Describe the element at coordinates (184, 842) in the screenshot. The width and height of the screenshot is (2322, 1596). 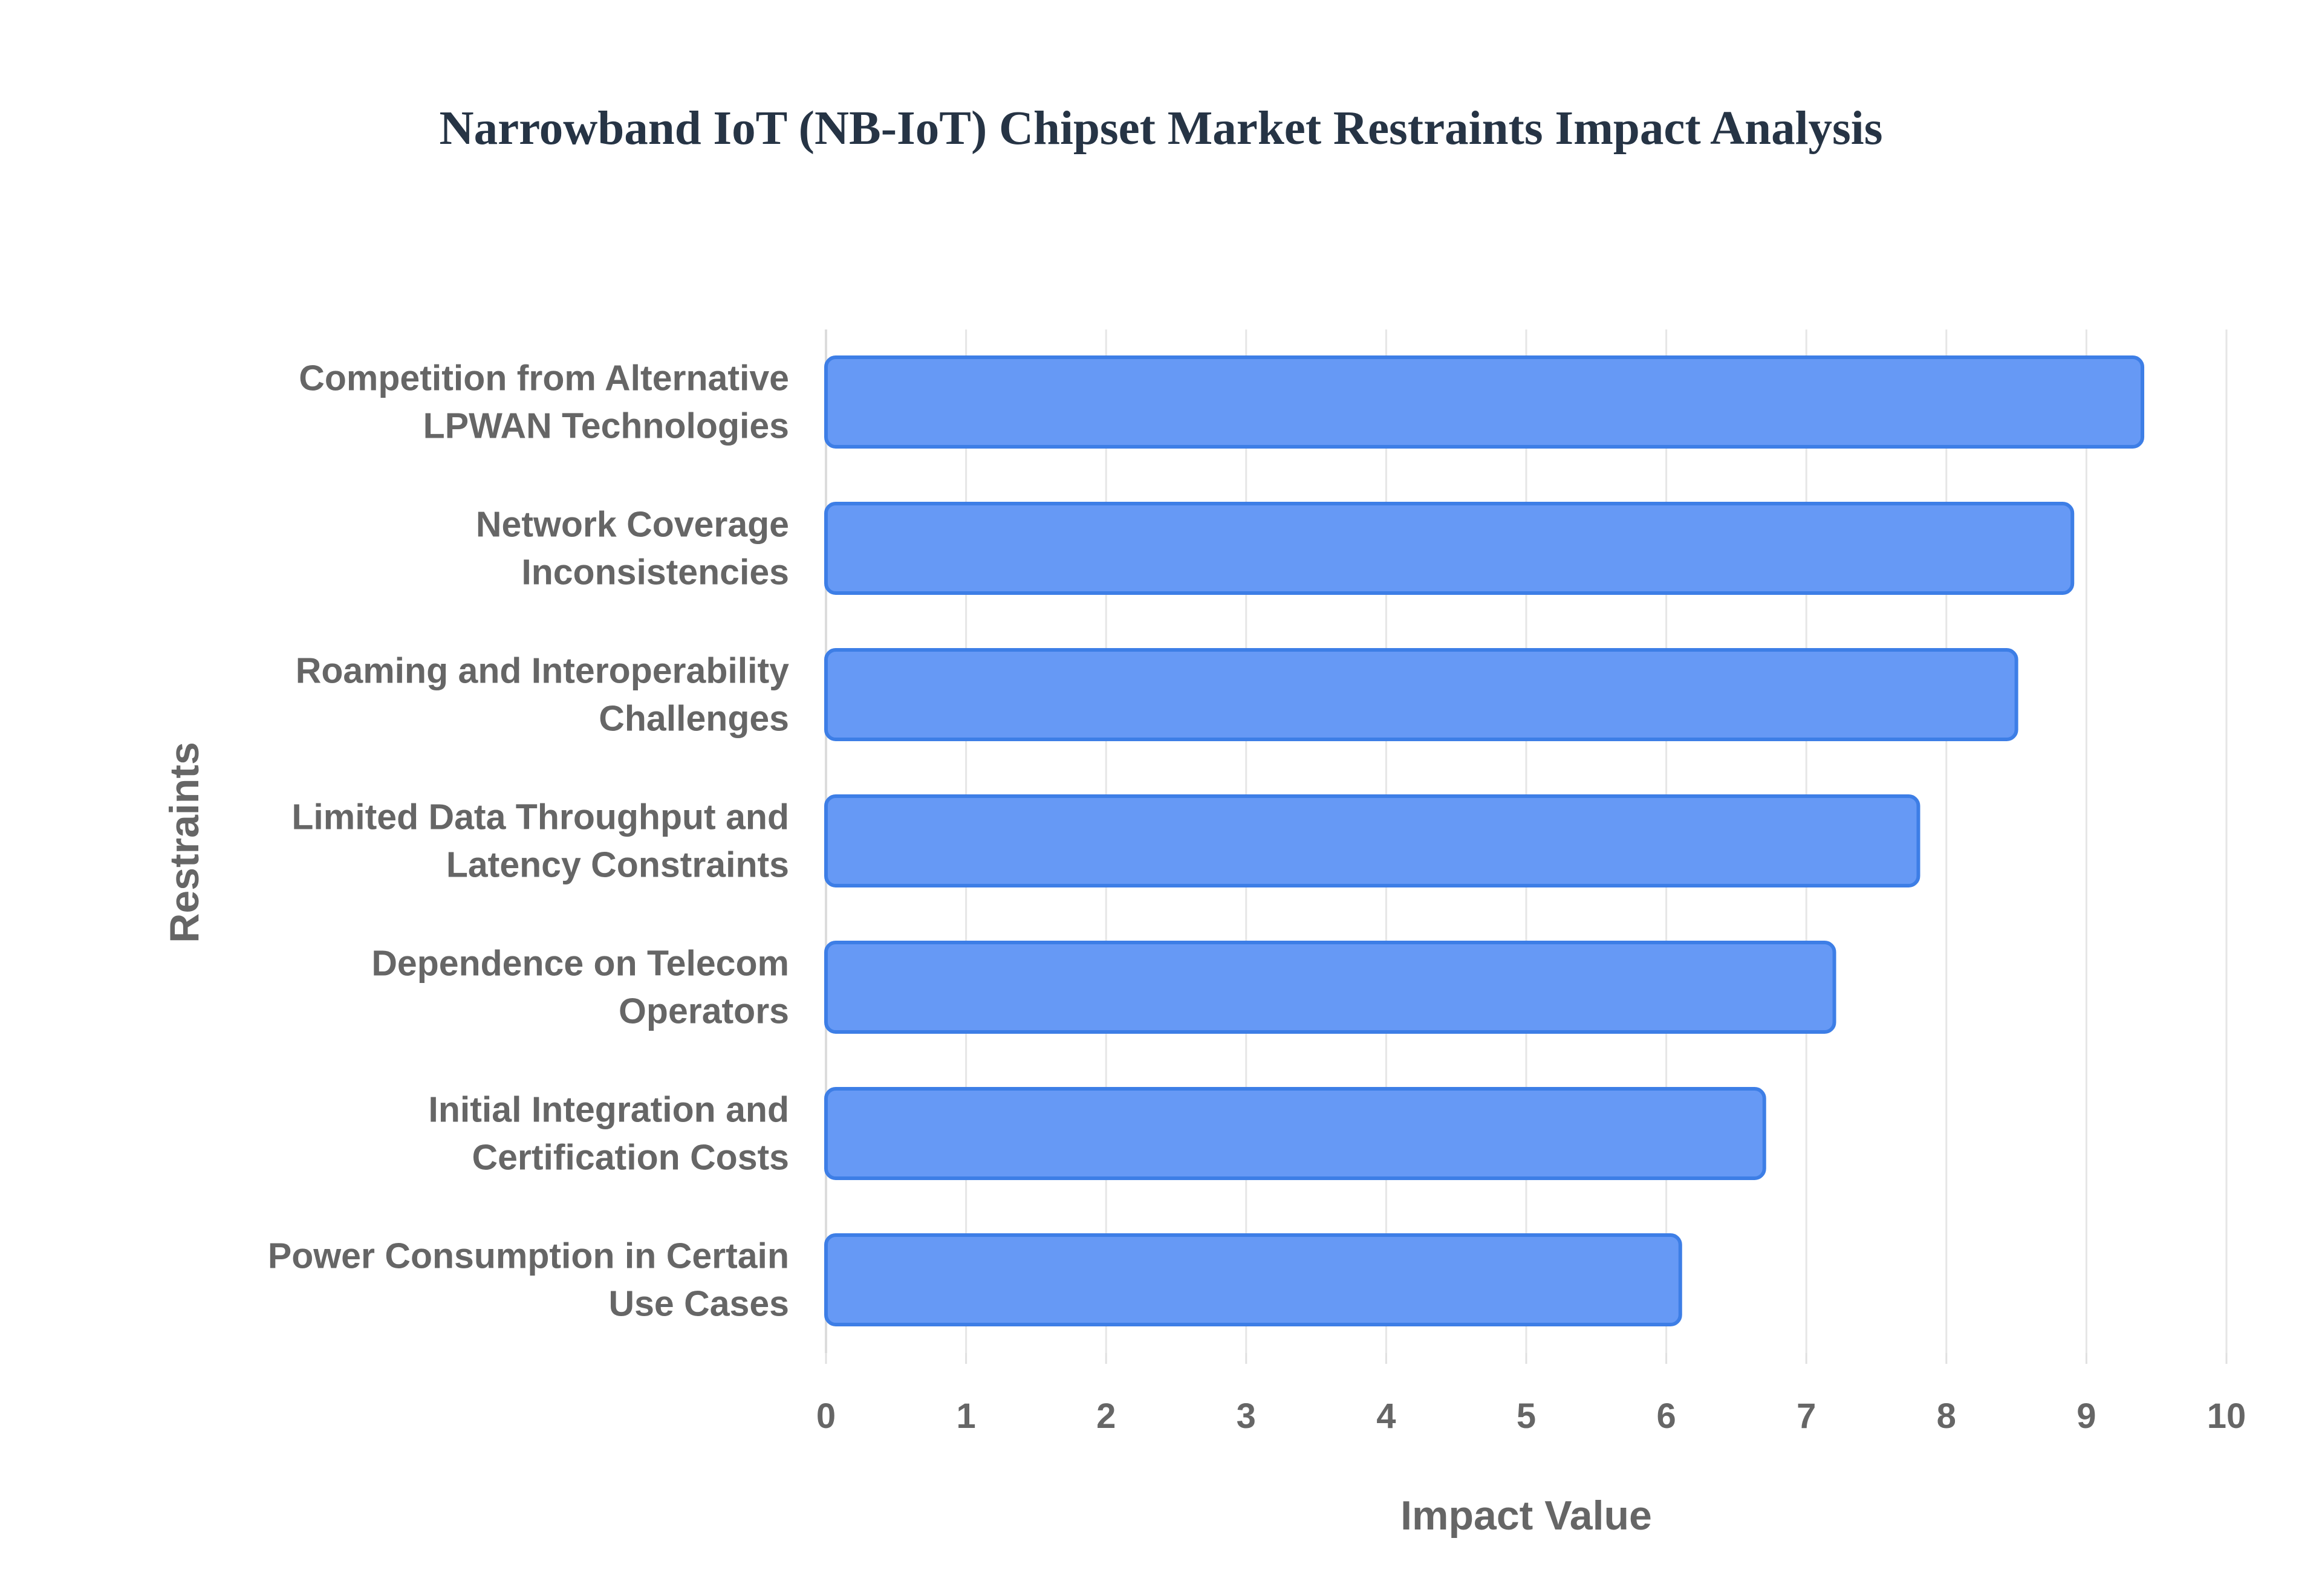
I see `y-axis-title: Restraints` at that location.